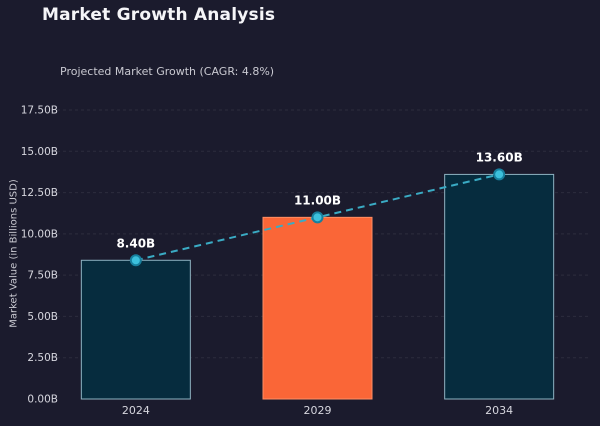 The image size is (600, 426). What do you see at coordinates (317, 308) in the screenshot?
I see `bar-2029` at bounding box center [317, 308].